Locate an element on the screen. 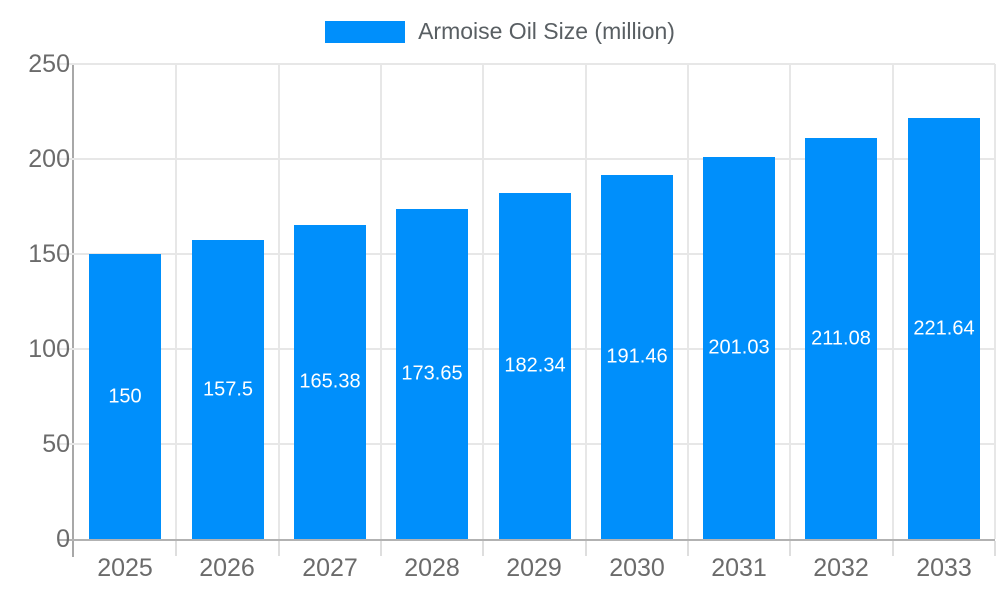 The height and width of the screenshot is (600, 1000). bar: 173.65 is located at coordinates (432, 374).